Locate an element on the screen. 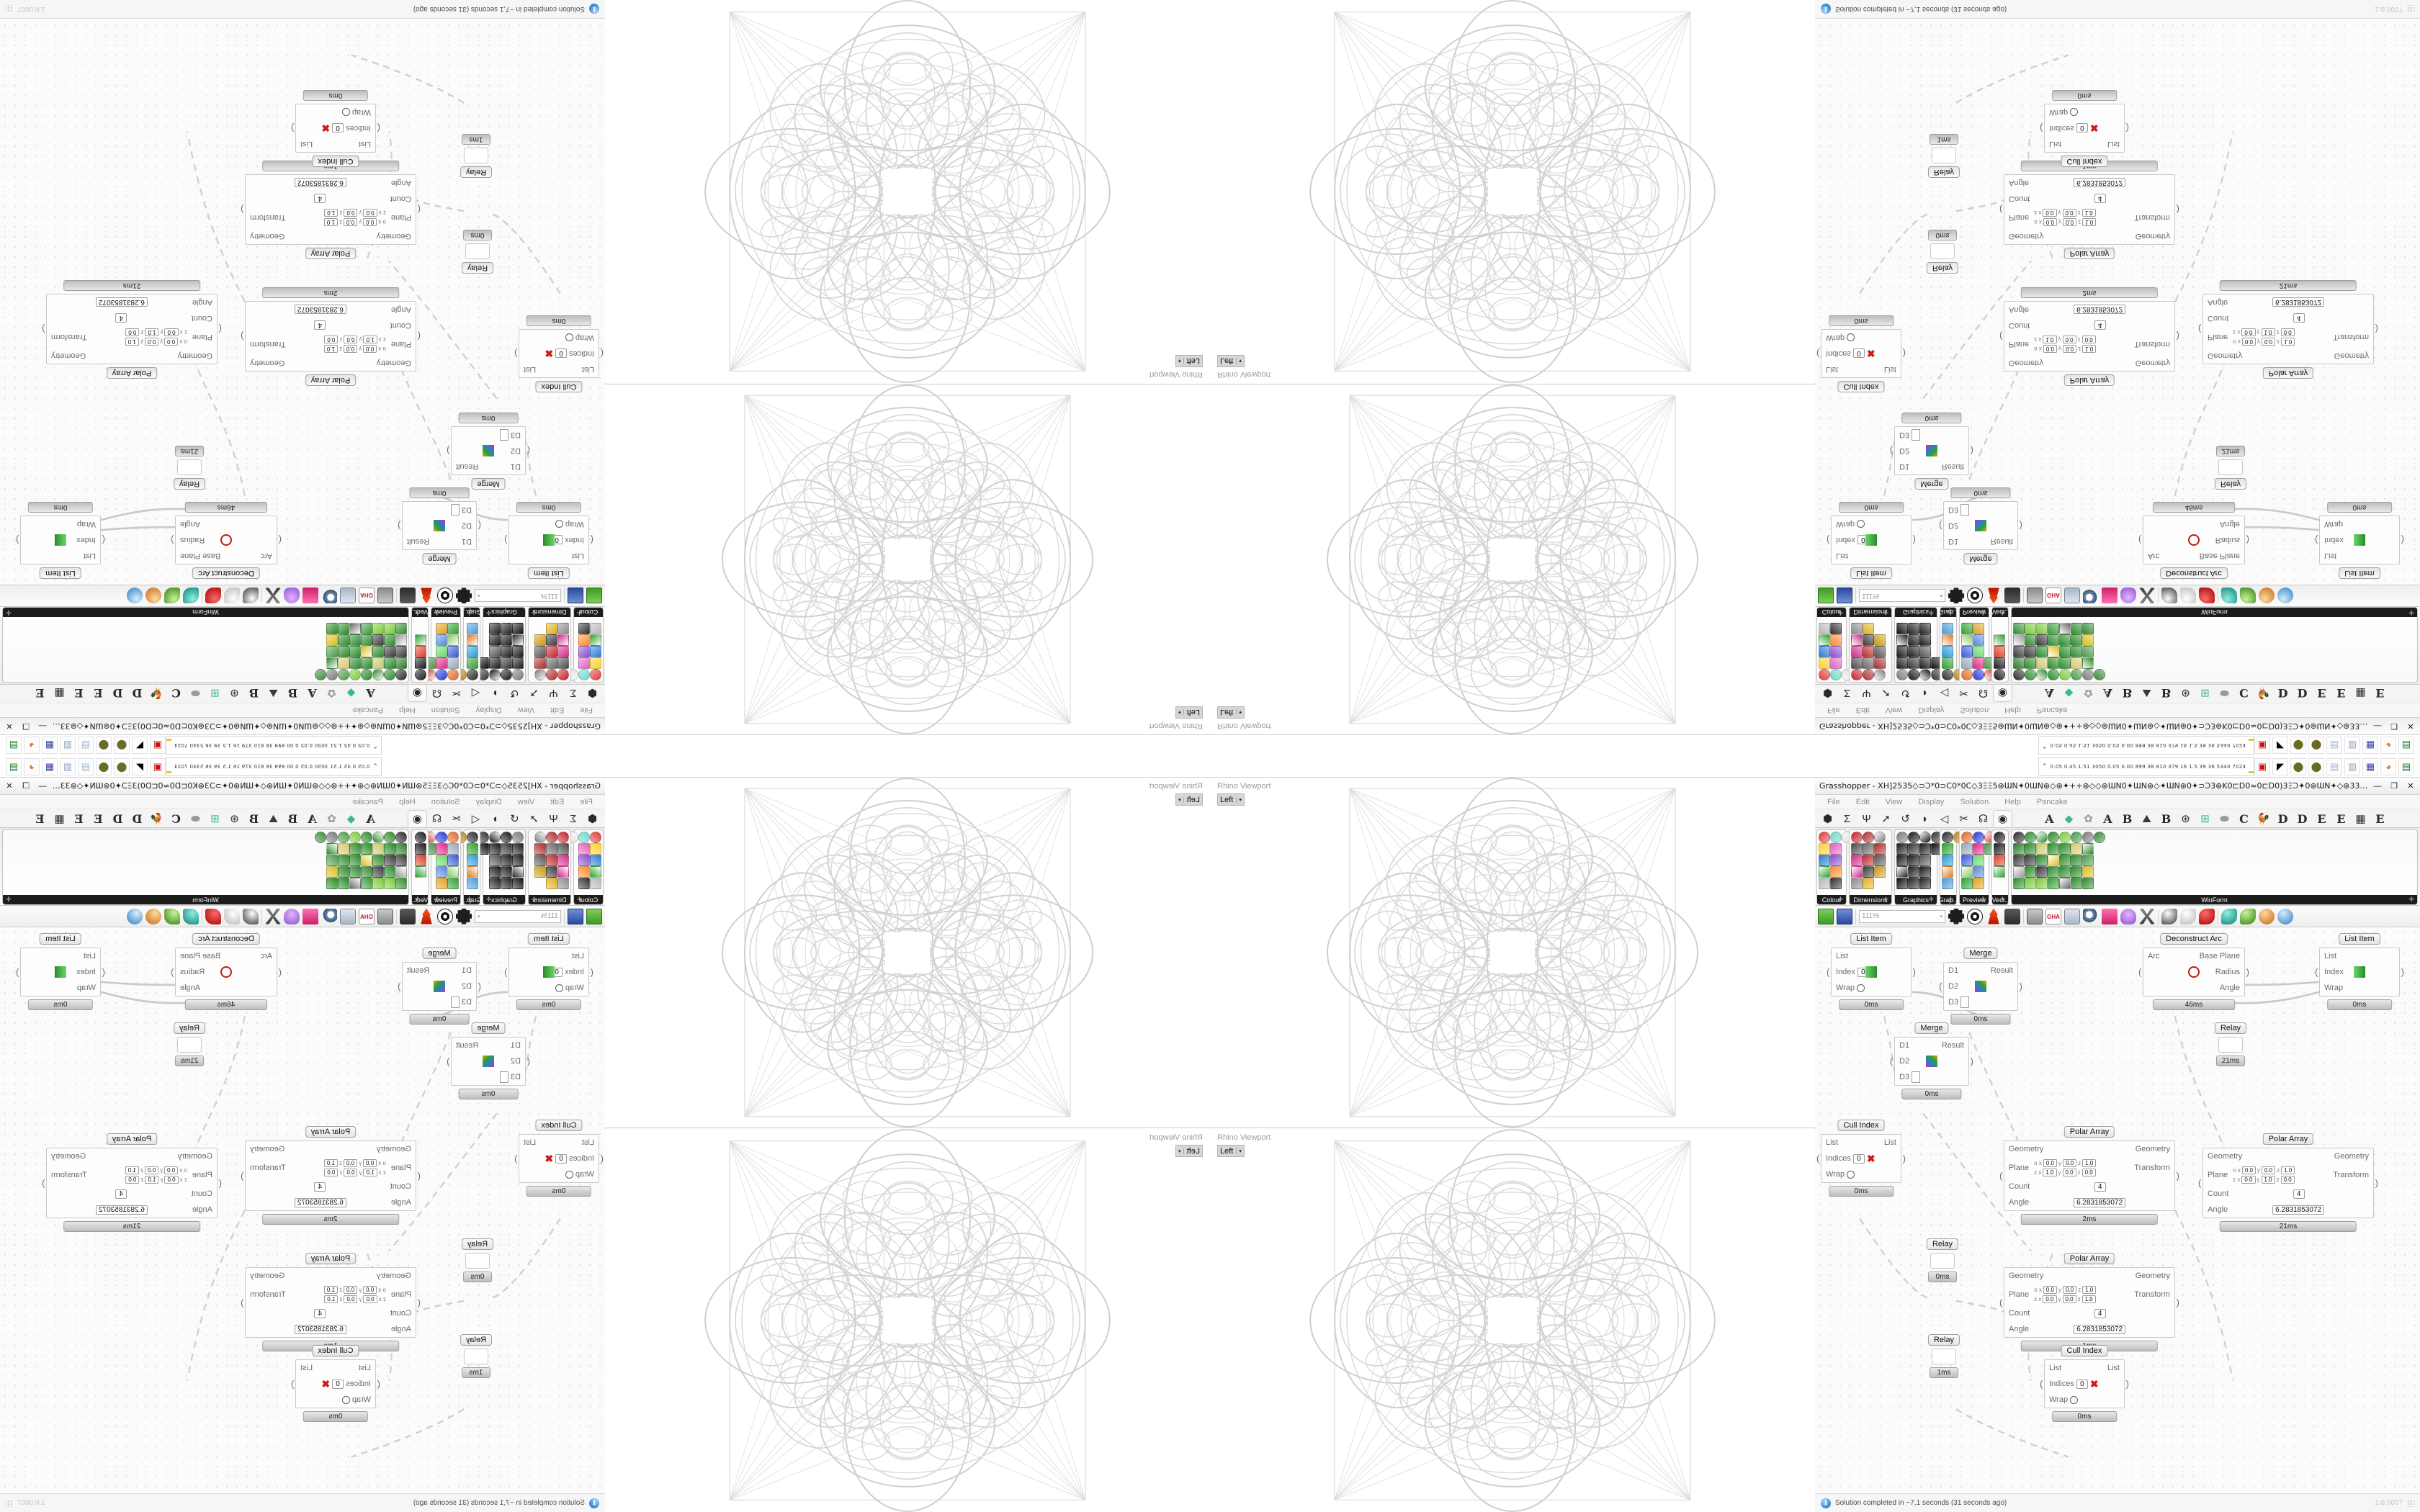 The image size is (2420, 1512). app-olive-icon: ⬤ is located at coordinates (122, 766).